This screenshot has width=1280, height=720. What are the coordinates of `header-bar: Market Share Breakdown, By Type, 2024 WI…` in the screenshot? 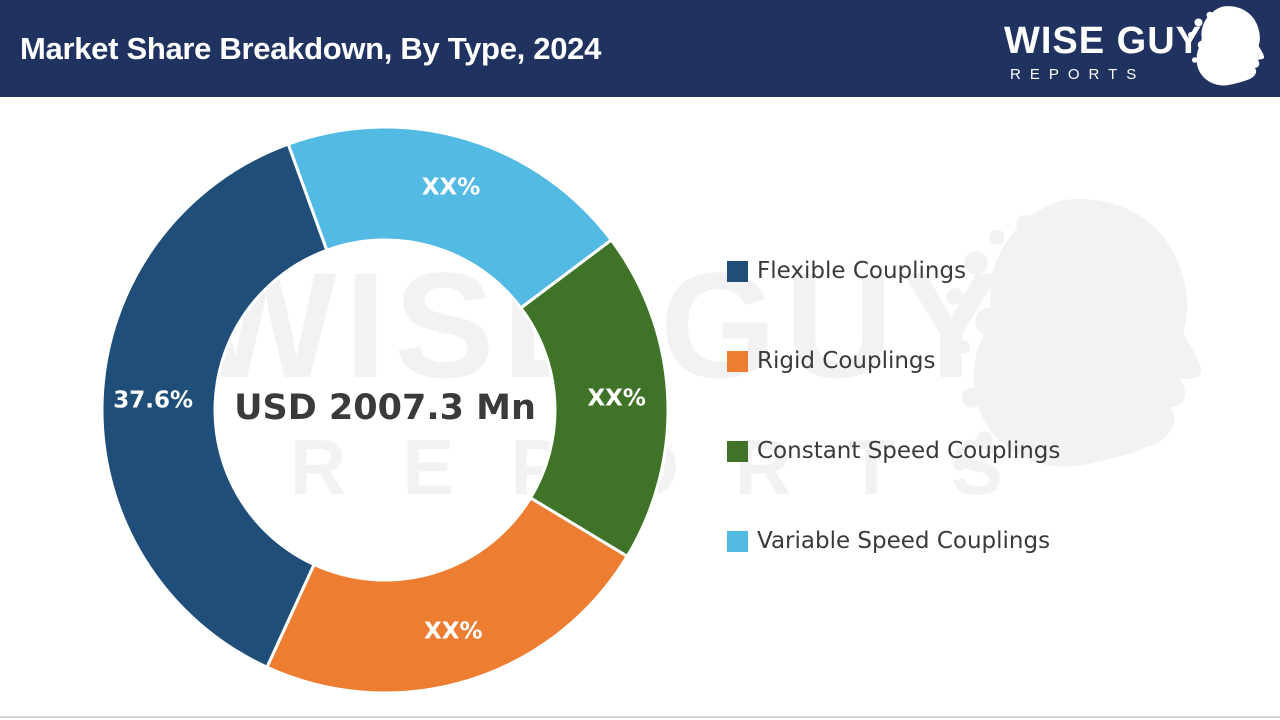 It's located at (640, 48).